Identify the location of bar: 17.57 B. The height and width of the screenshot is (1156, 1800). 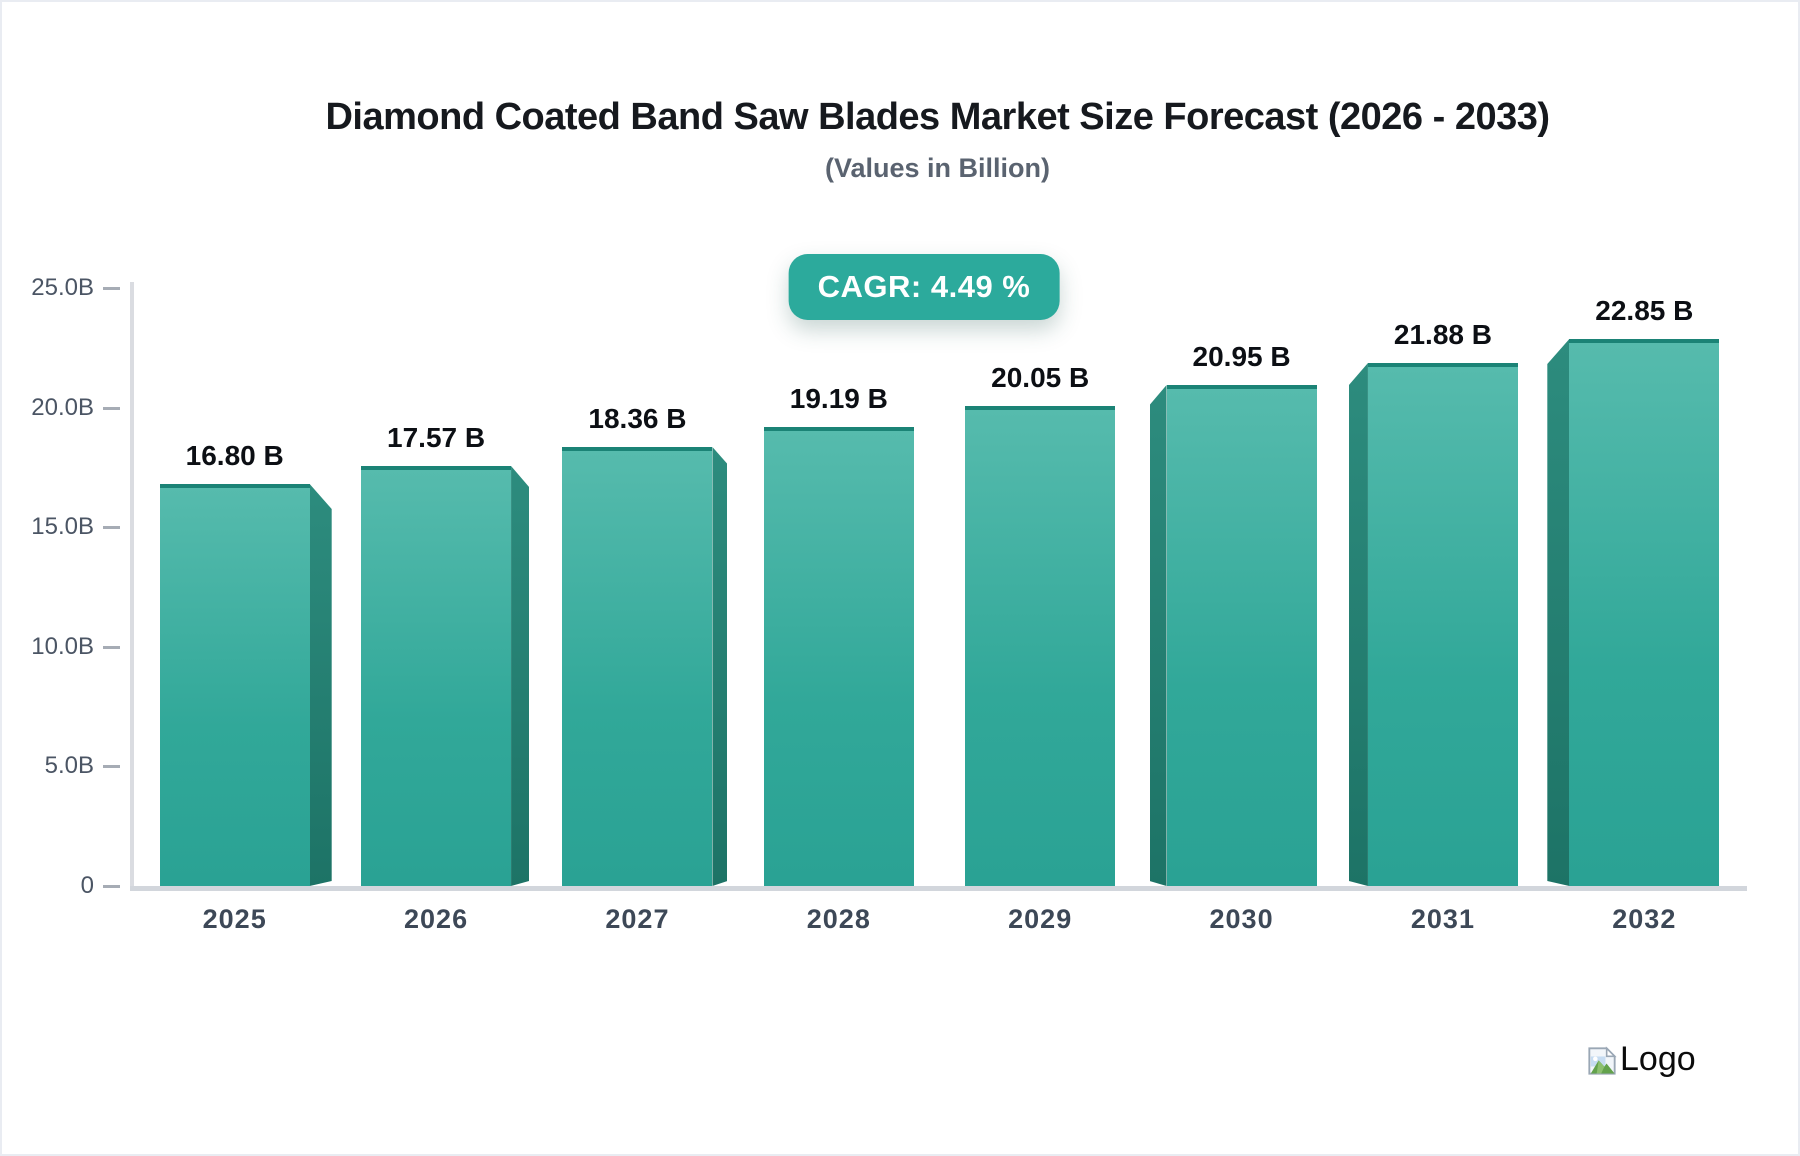
(436, 654).